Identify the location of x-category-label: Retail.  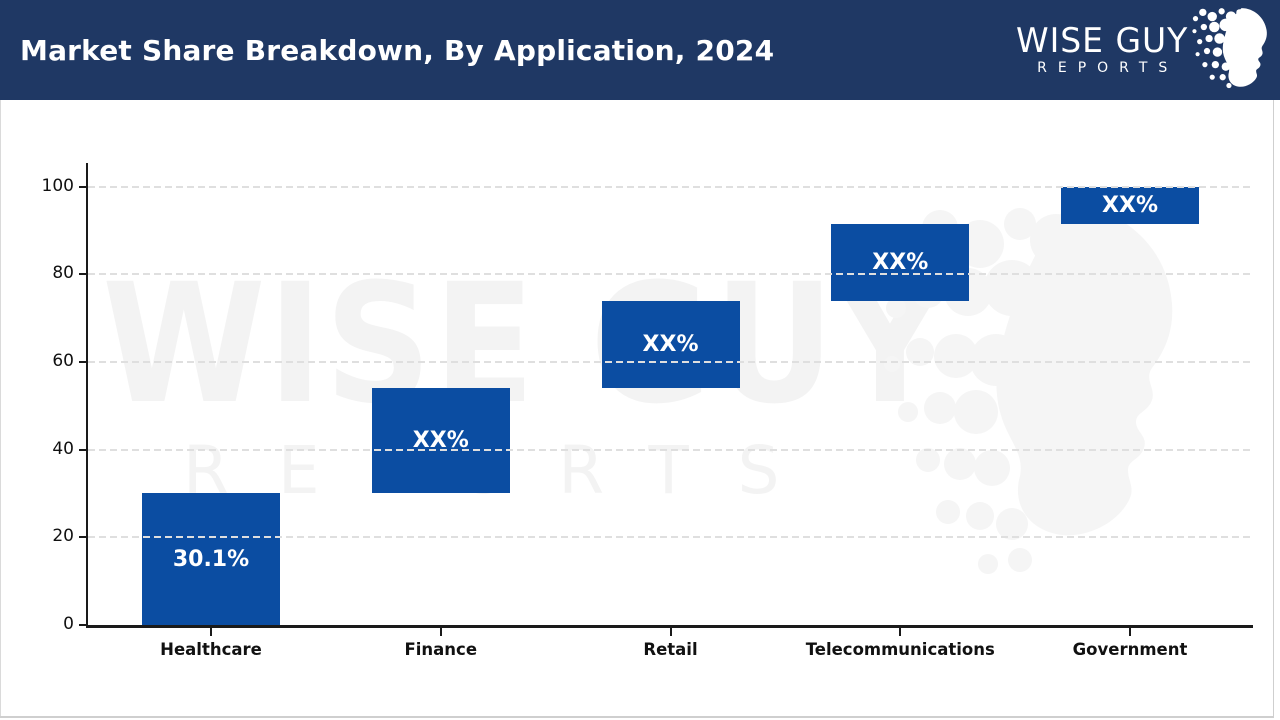
(670, 649).